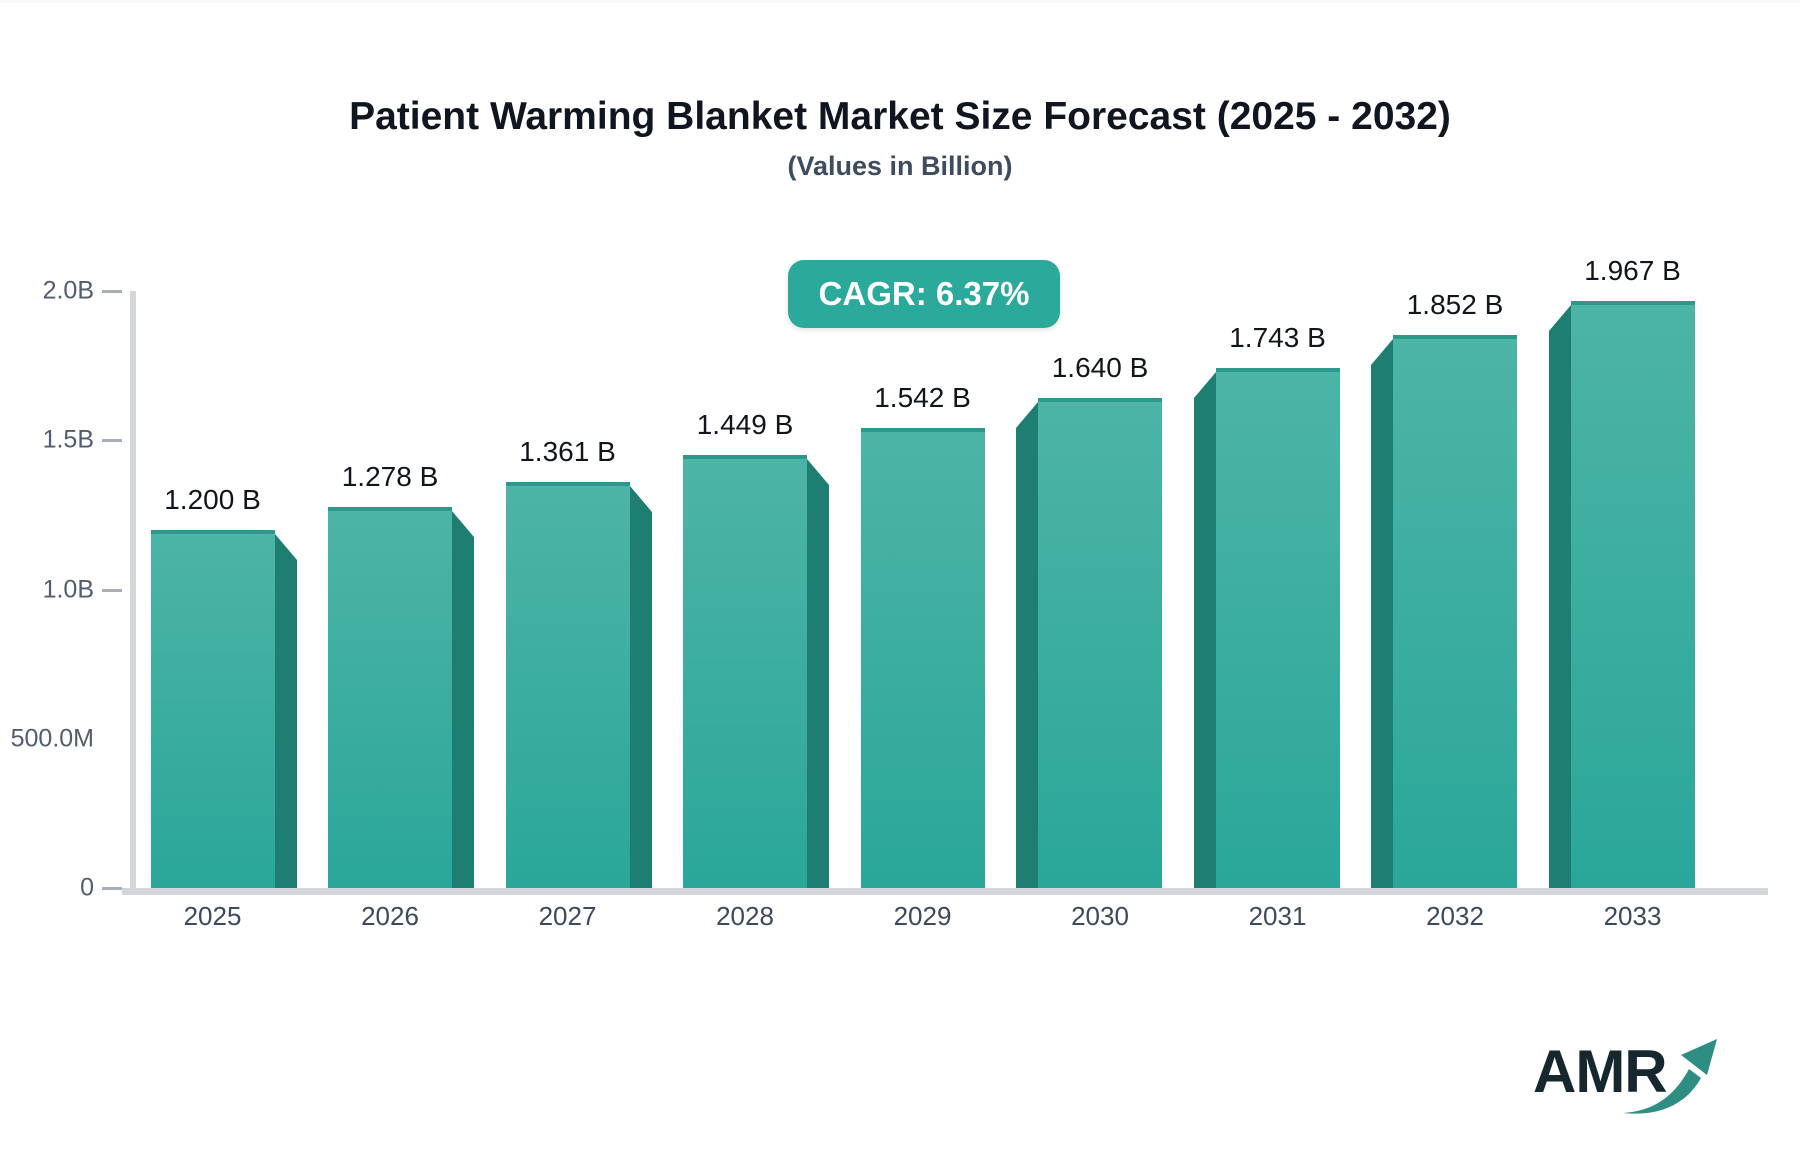  I want to click on y-tick-label: 2.0B, so click(68, 290).